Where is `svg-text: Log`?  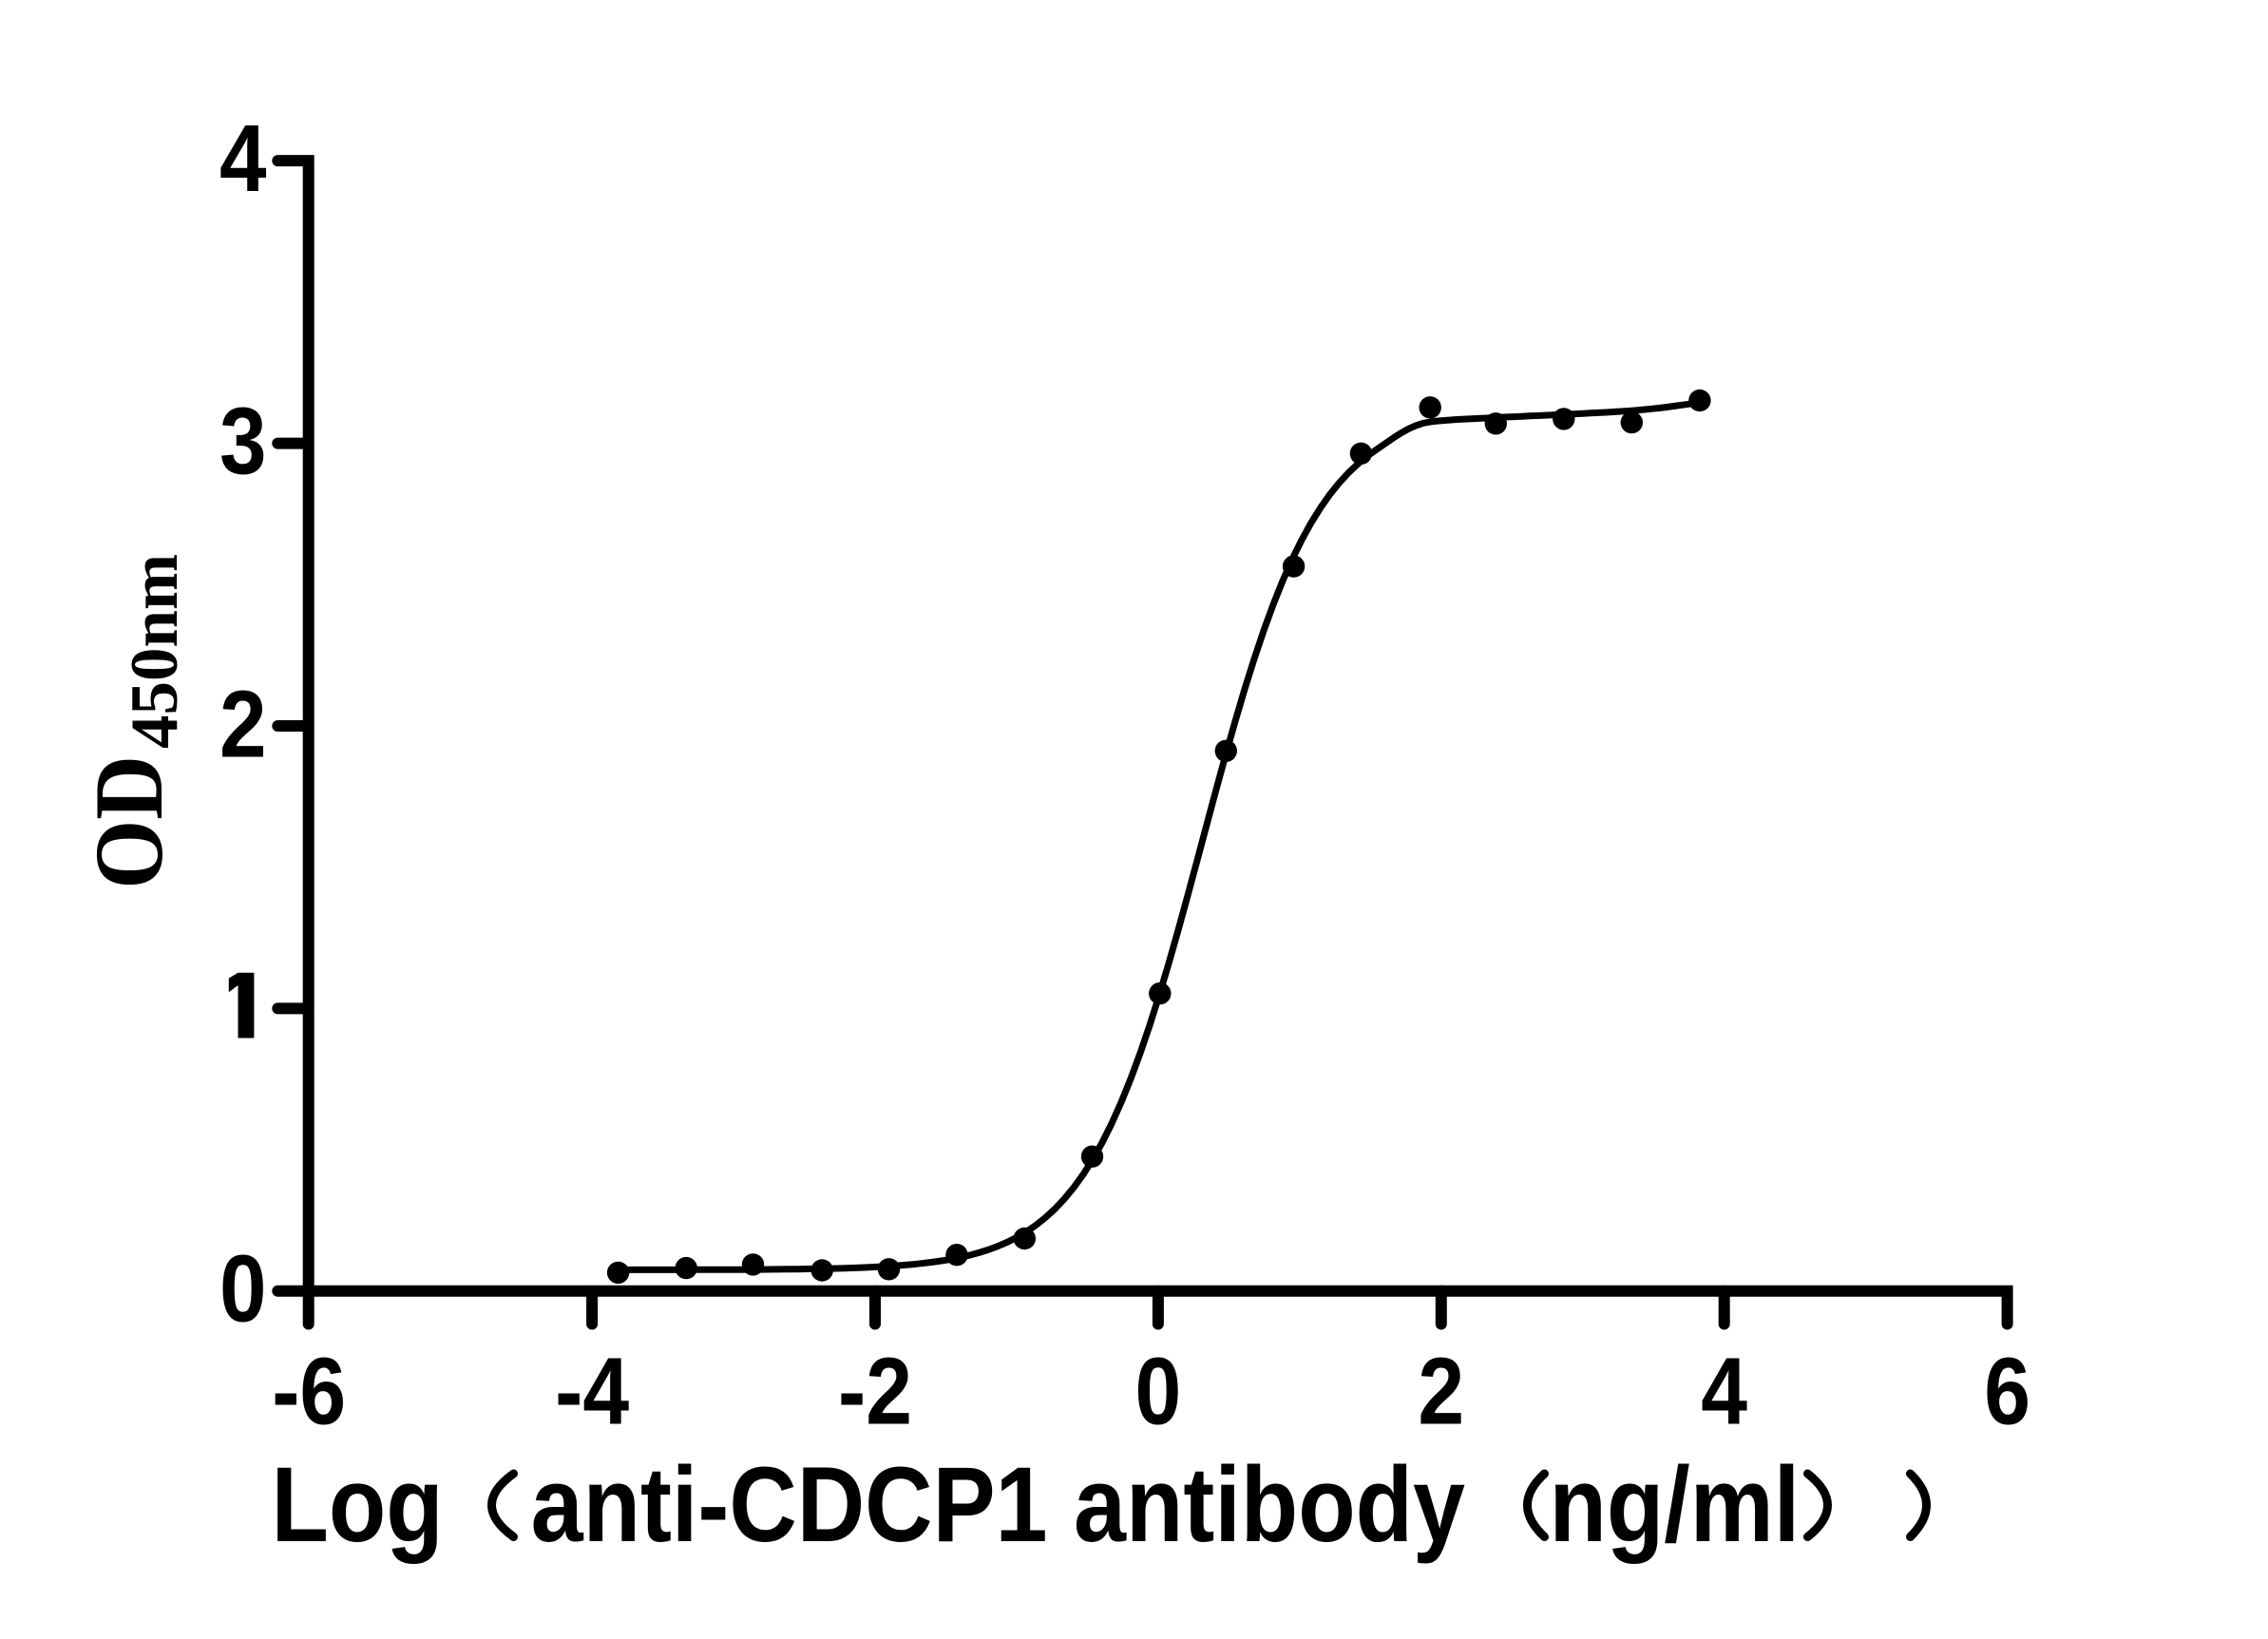 svg-text: Log is located at coordinates (358, 1504).